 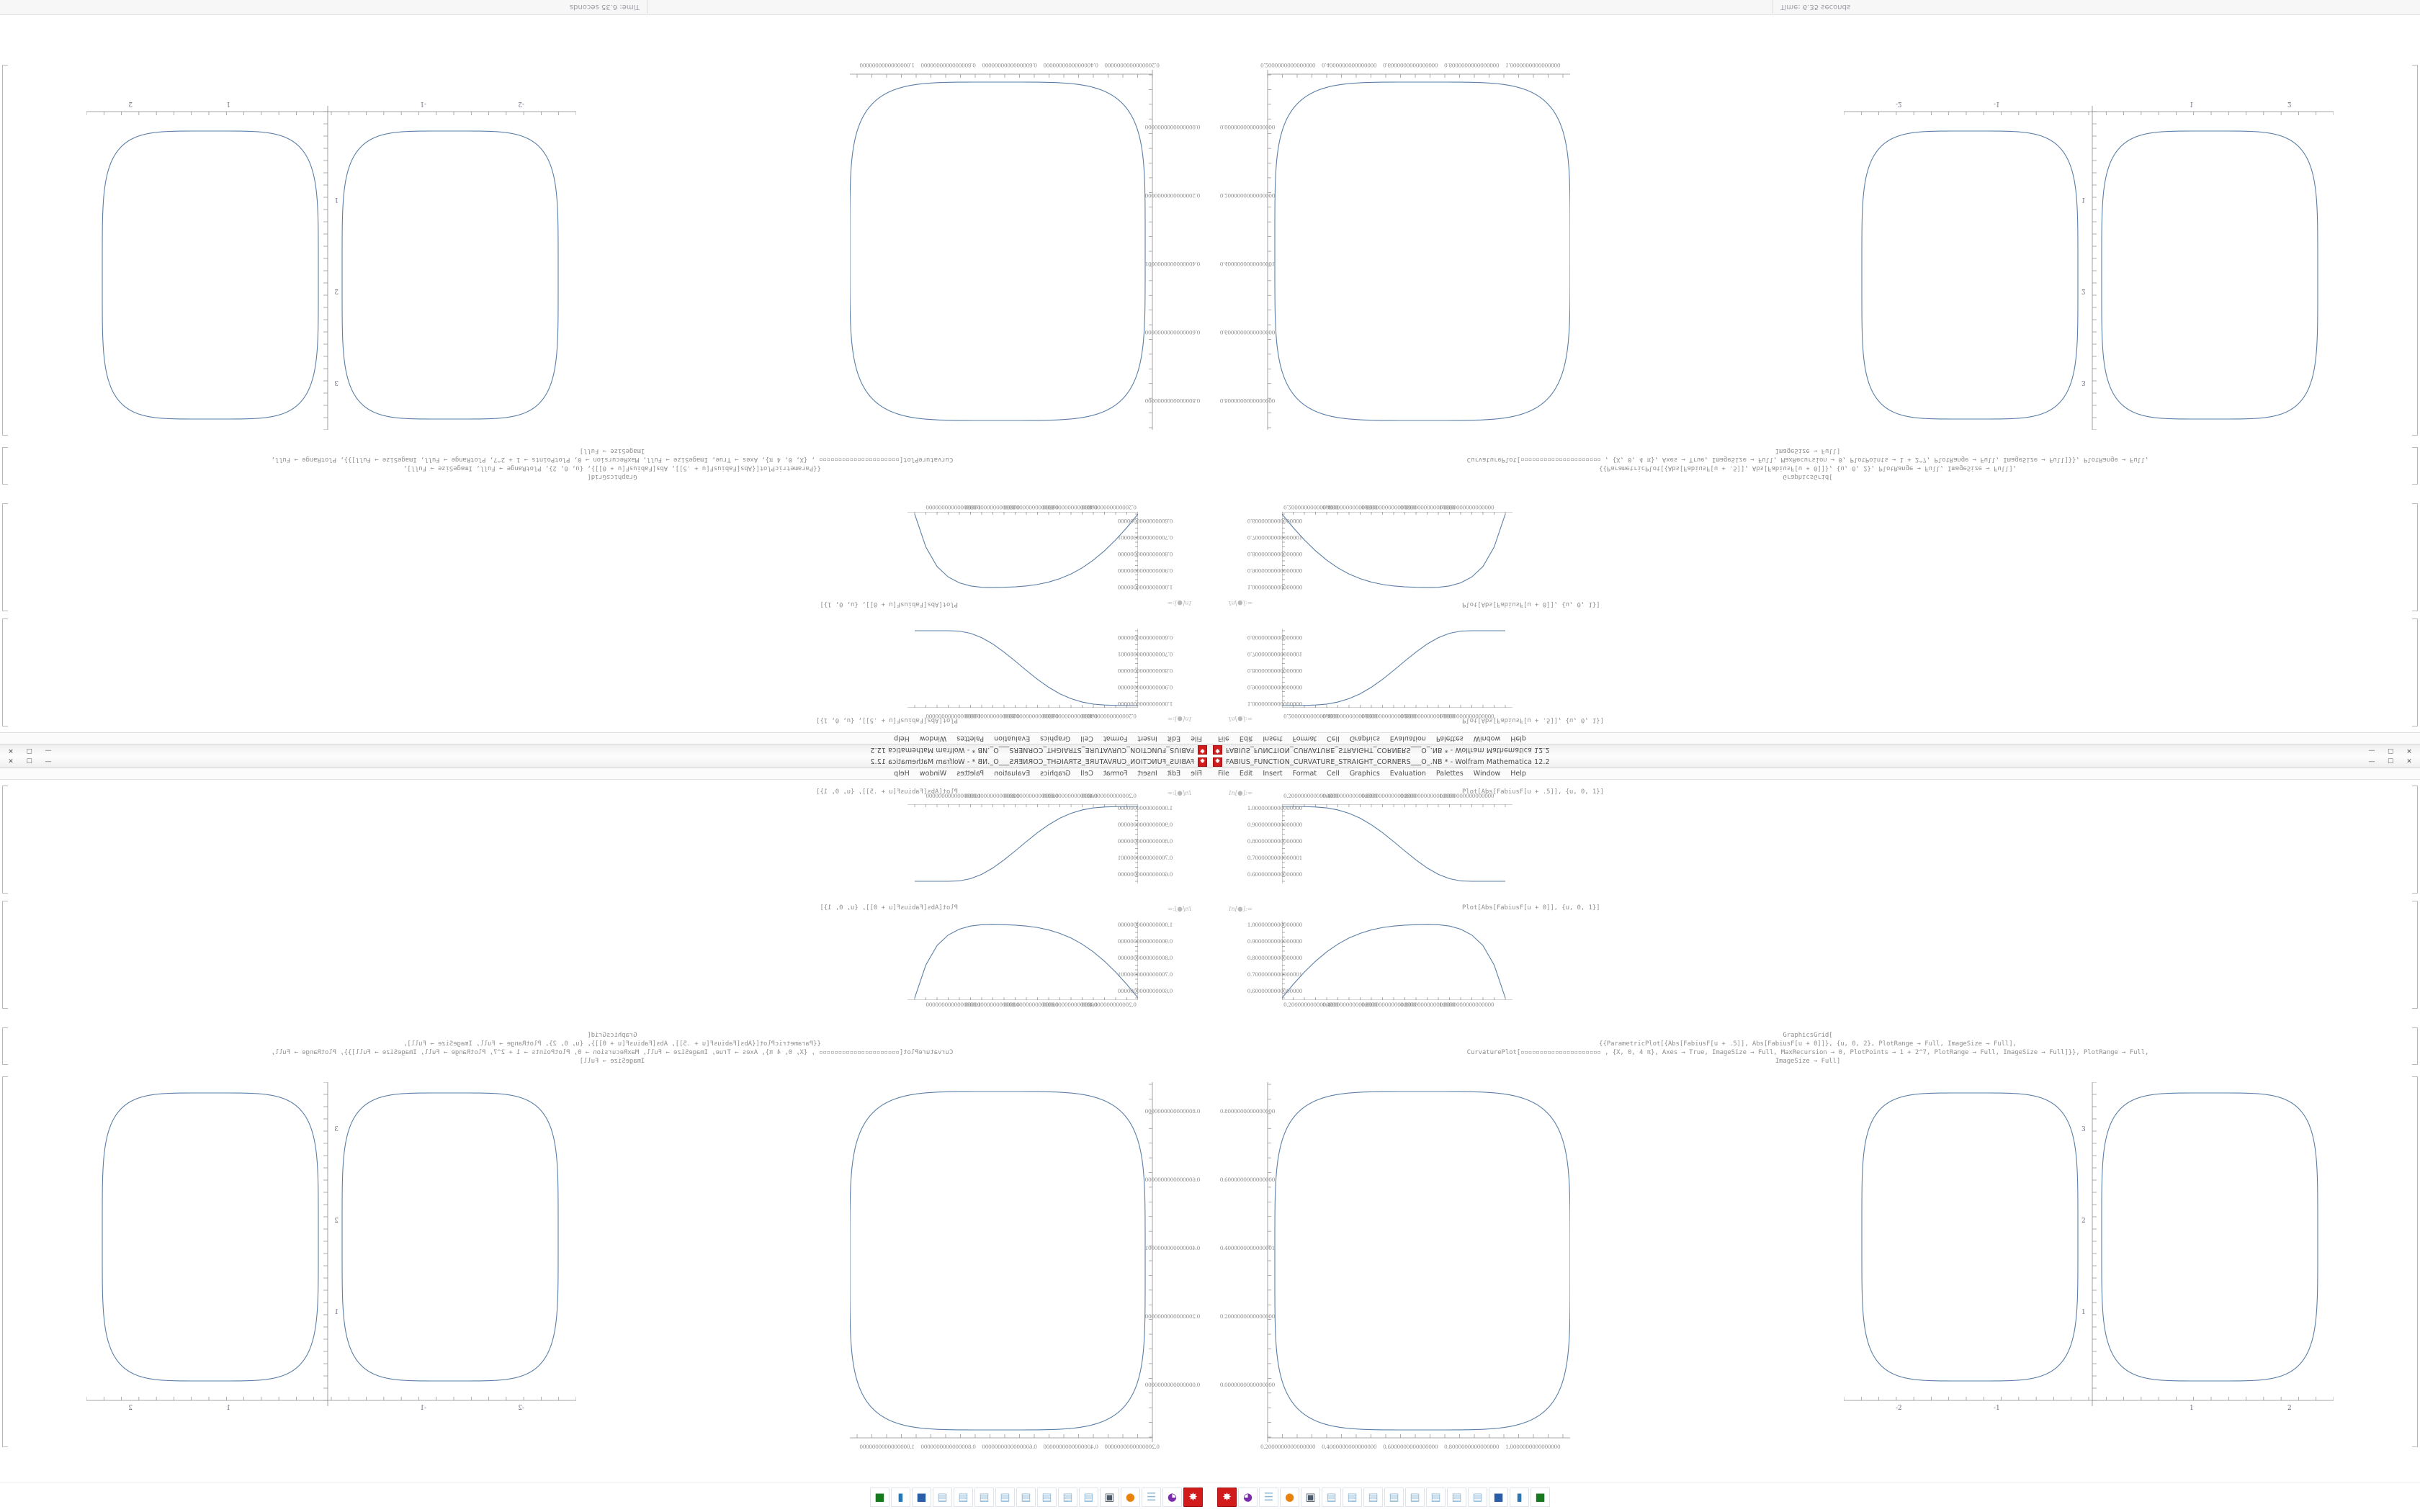 What do you see at coordinates (1449, 773) in the screenshot?
I see `menu-item-palettes: Palettes` at bounding box center [1449, 773].